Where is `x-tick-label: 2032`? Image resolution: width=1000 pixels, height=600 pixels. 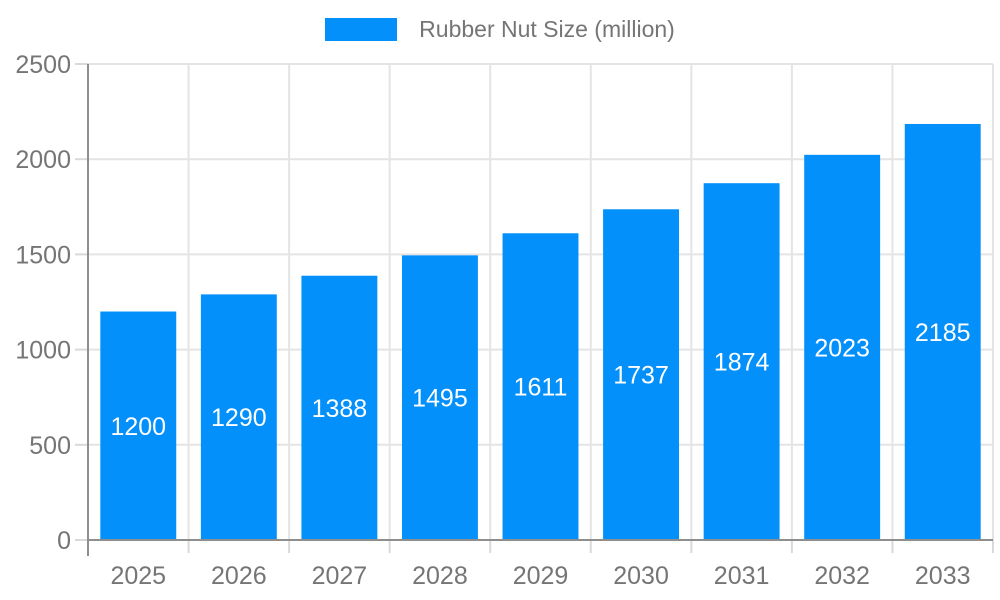
x-tick-label: 2032 is located at coordinates (842, 576).